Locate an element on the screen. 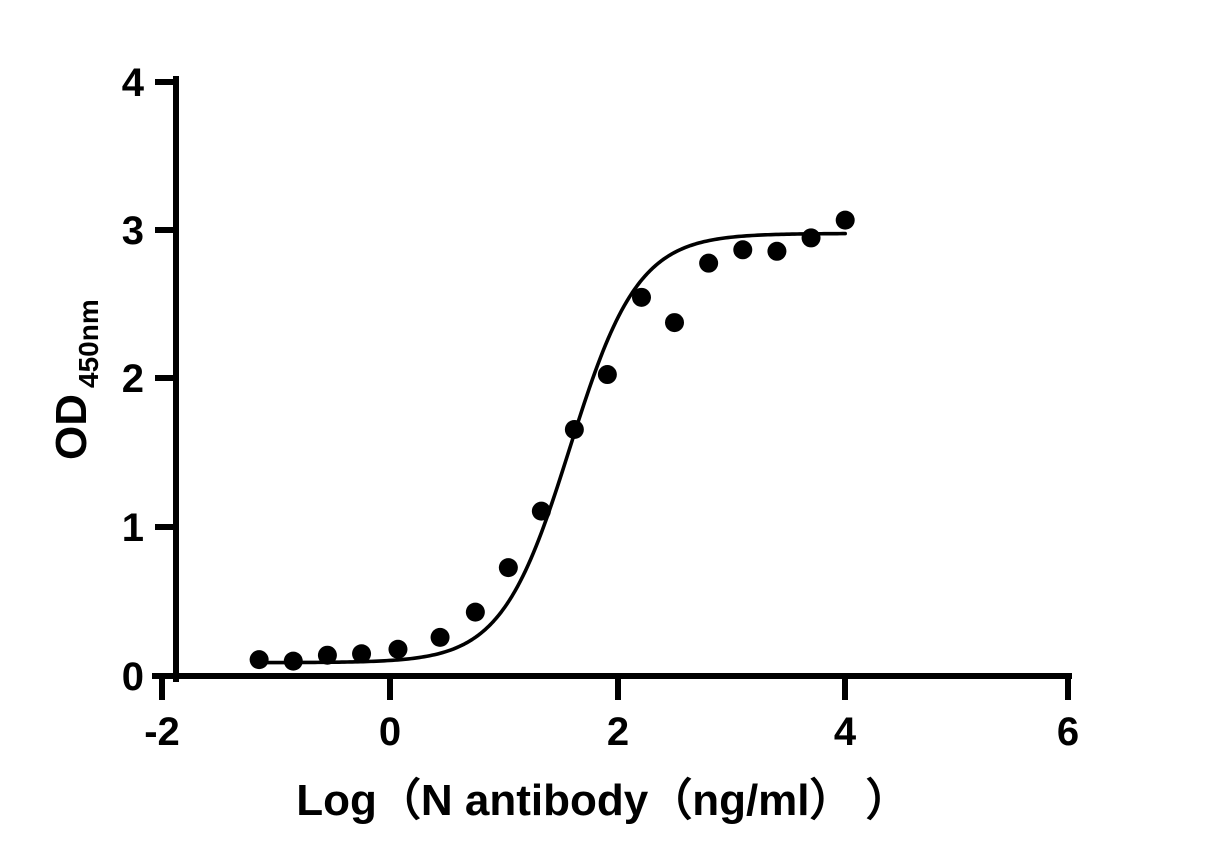 This screenshot has height=863, width=1206. y-axis-title: OD 450nm is located at coordinates (75, 379).